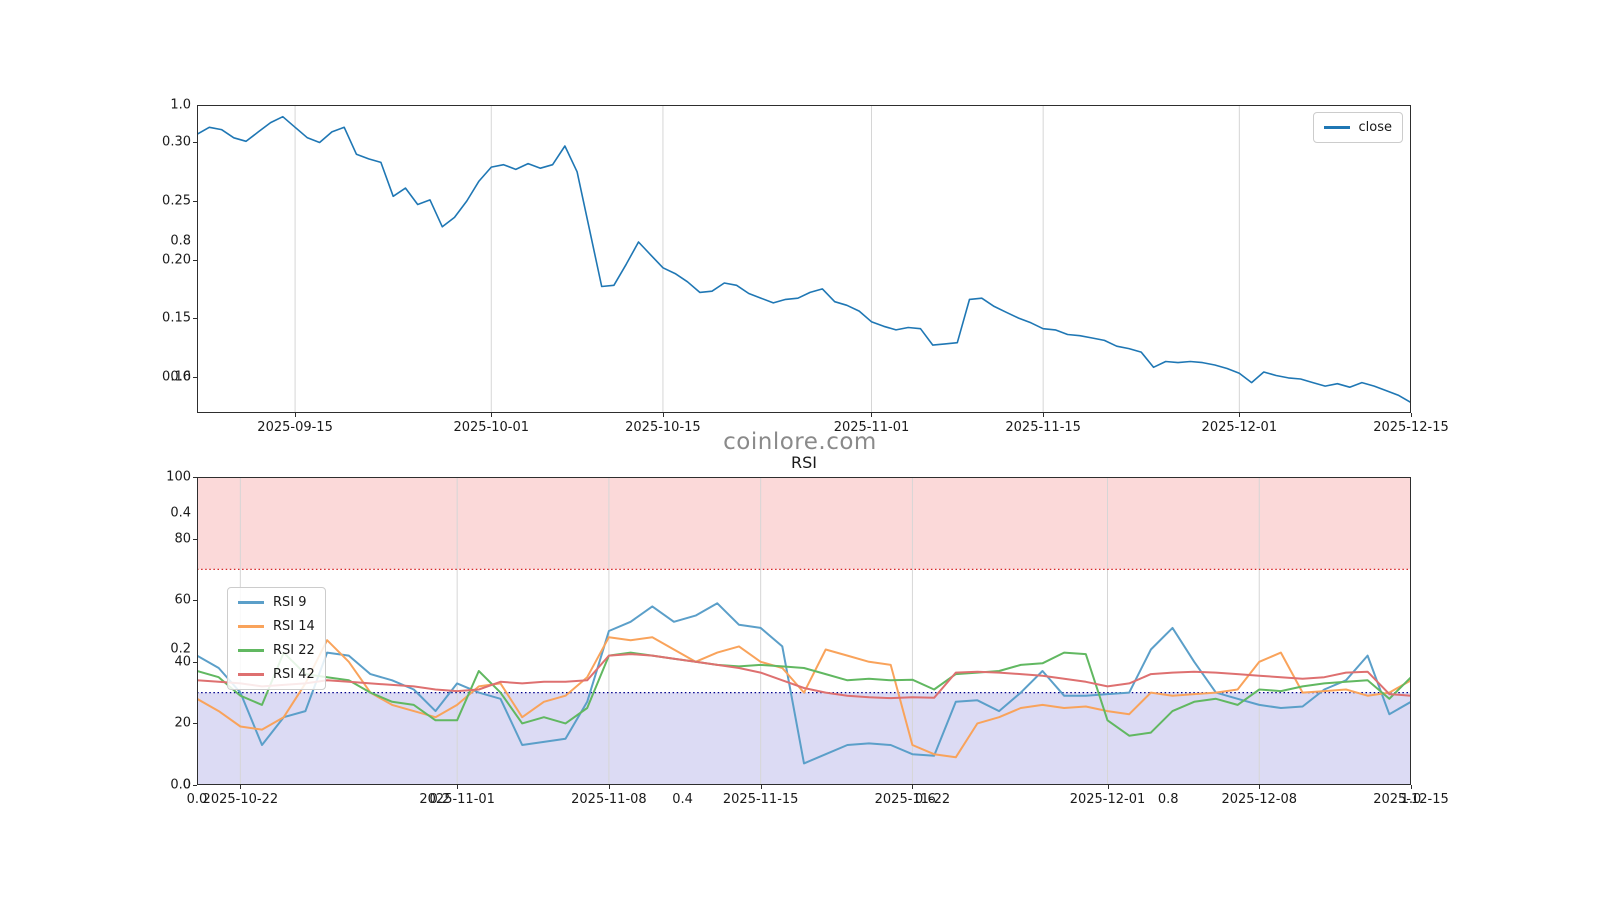  Describe the element at coordinates (663, 427) in the screenshot. I see `x-tick-label: 2025-10-15` at that location.